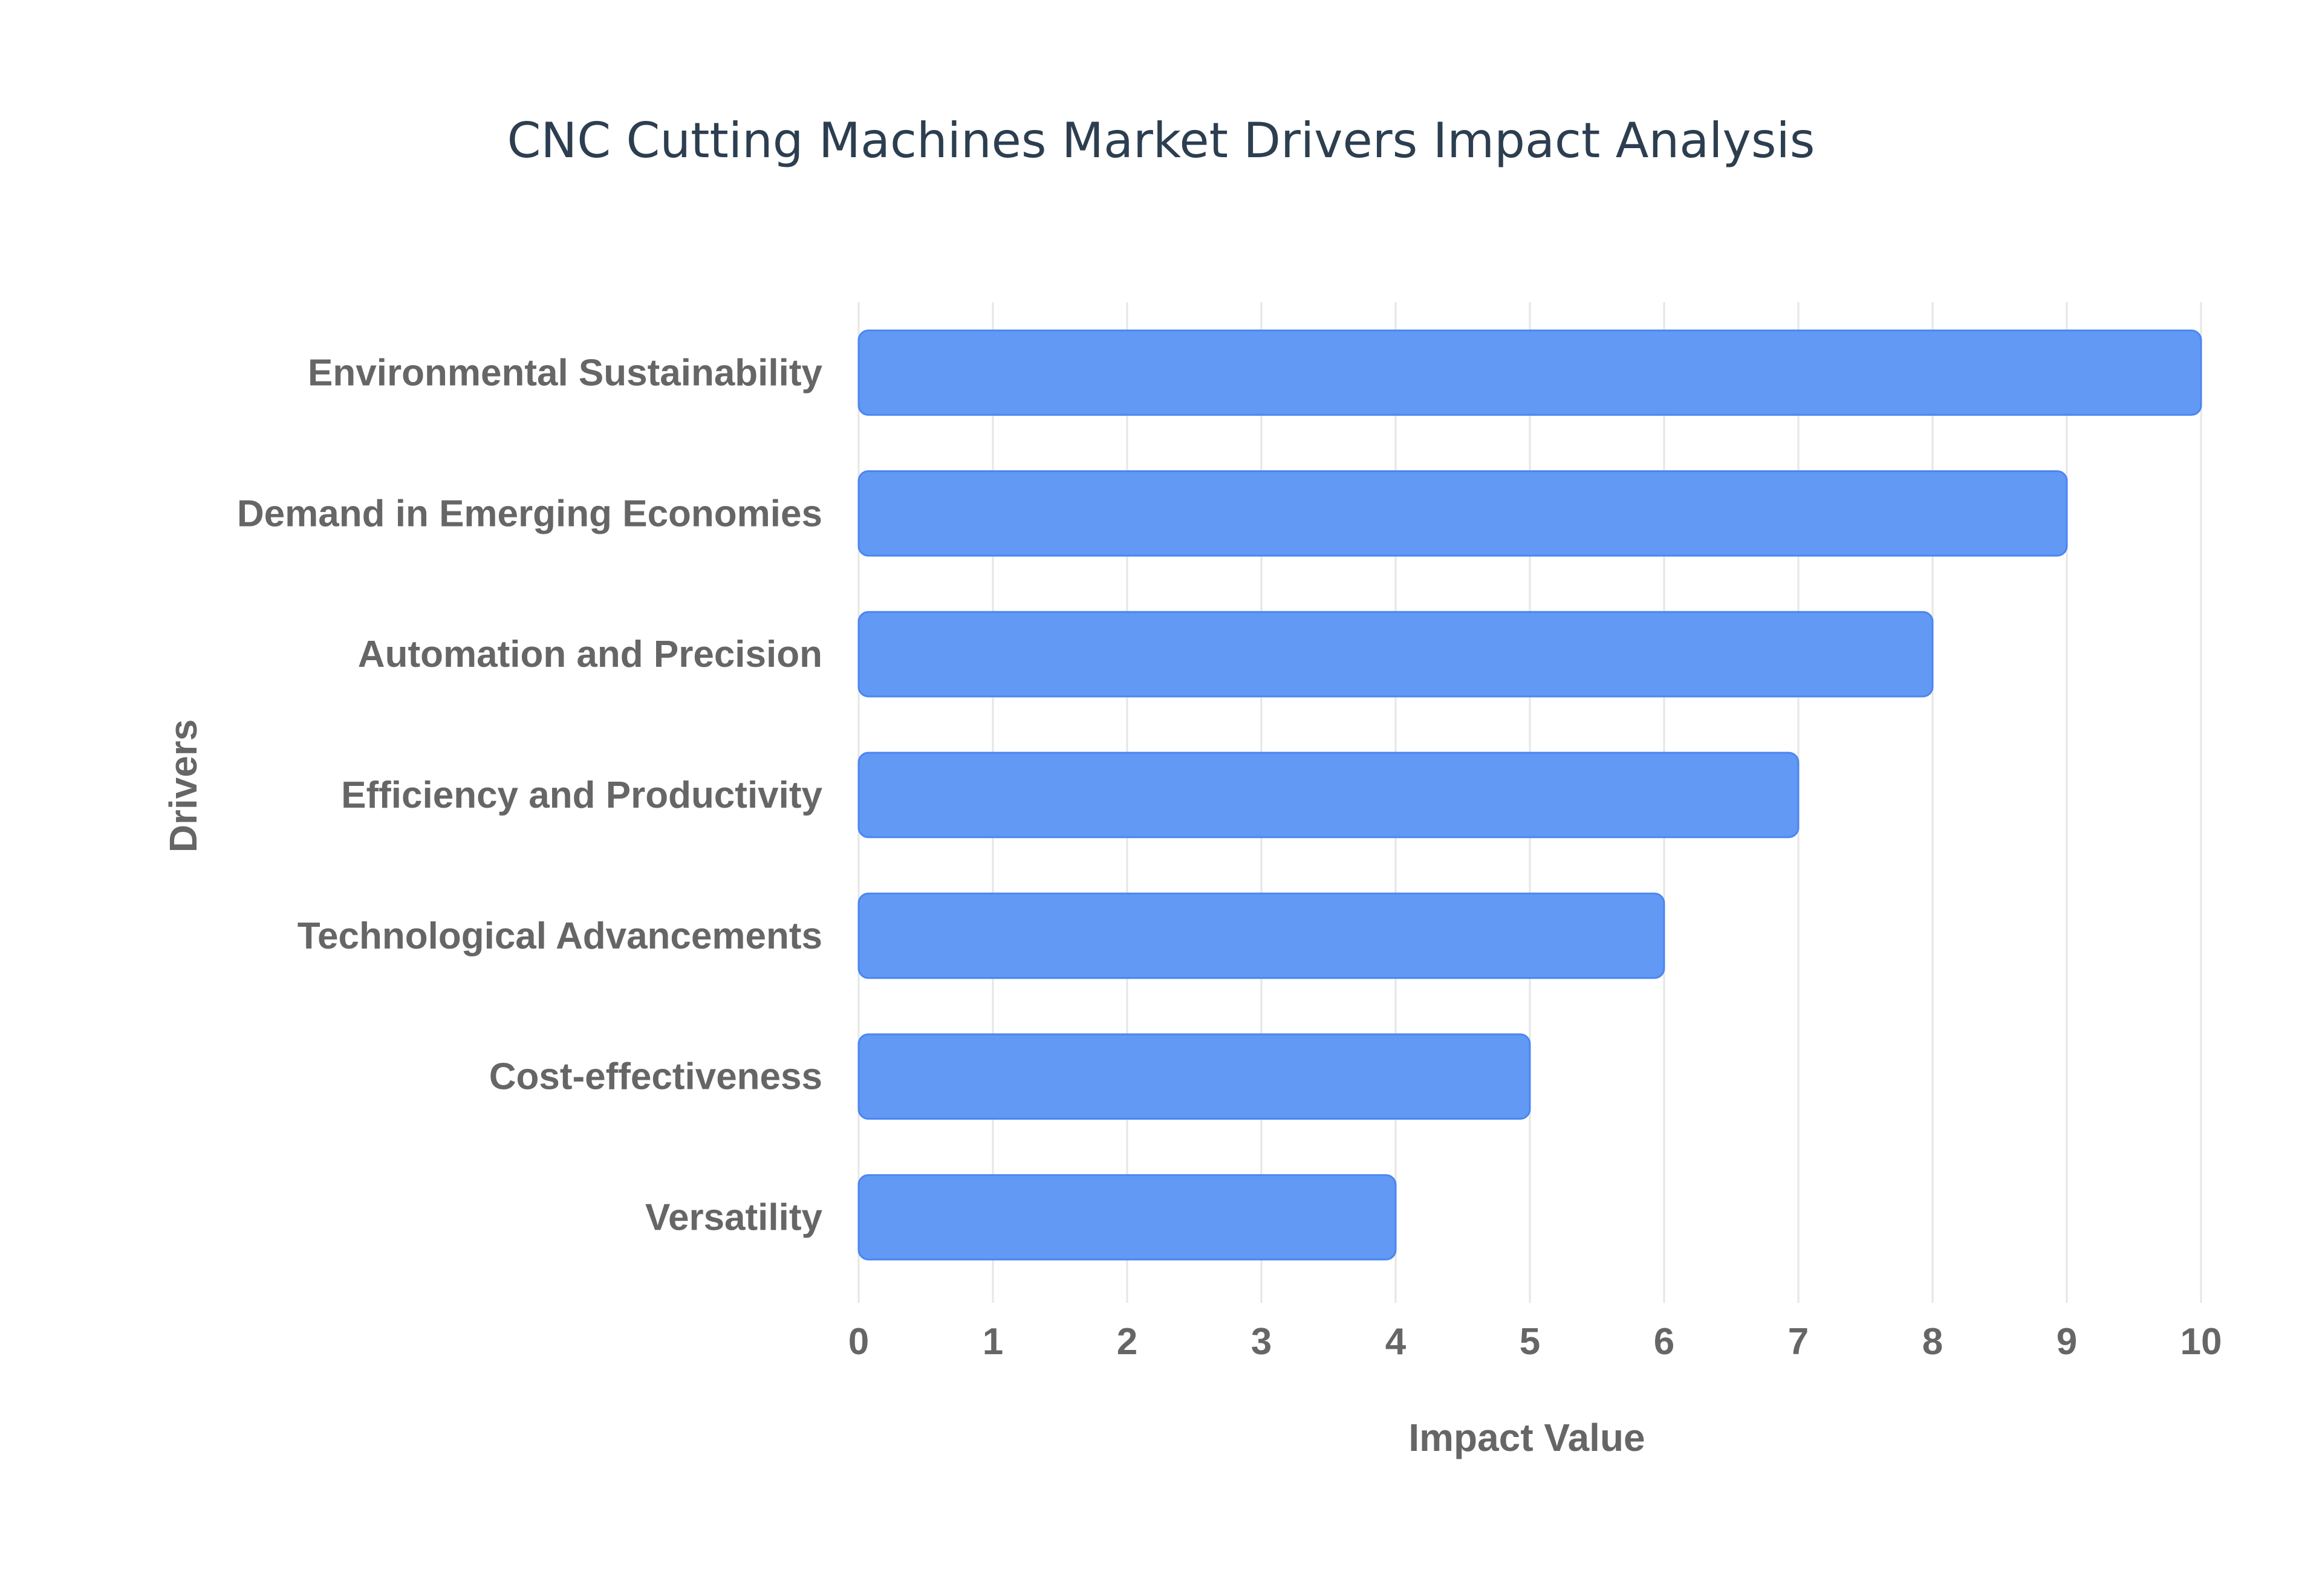 The width and height of the screenshot is (2322, 1596). What do you see at coordinates (1933, 1342) in the screenshot?
I see `x-tick-label: 8` at bounding box center [1933, 1342].